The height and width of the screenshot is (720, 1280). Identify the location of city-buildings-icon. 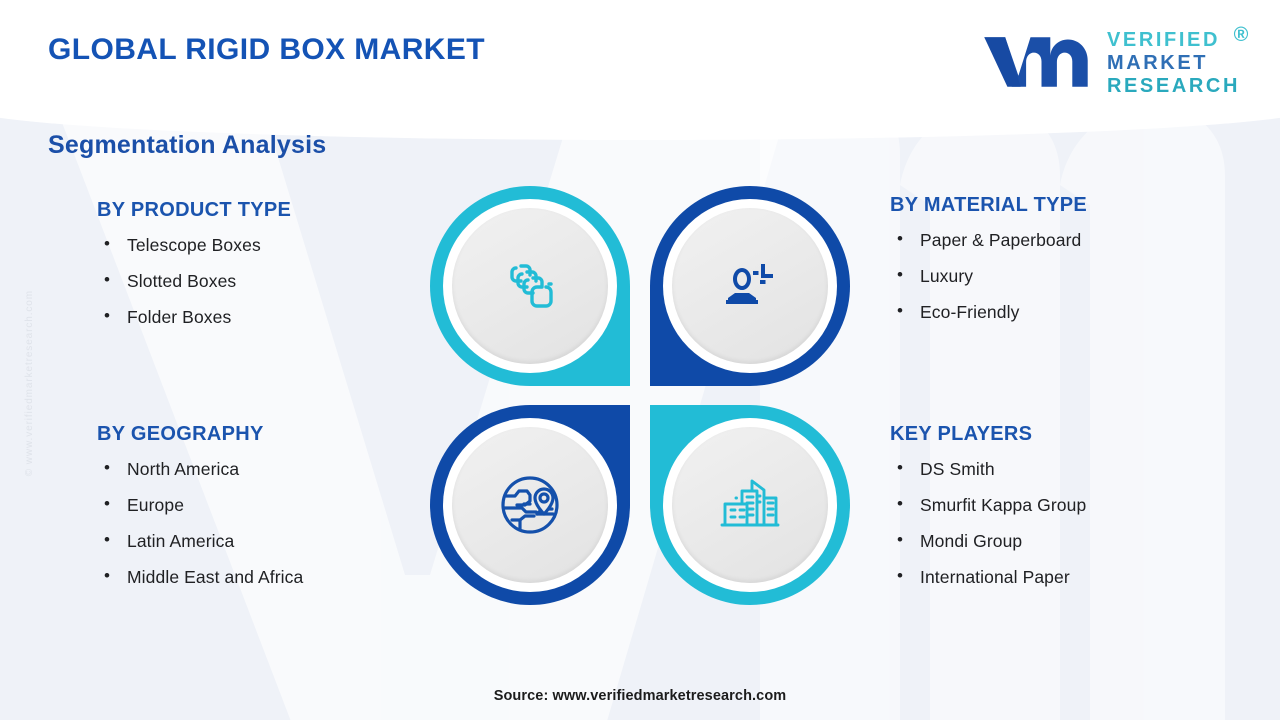
(750, 503).